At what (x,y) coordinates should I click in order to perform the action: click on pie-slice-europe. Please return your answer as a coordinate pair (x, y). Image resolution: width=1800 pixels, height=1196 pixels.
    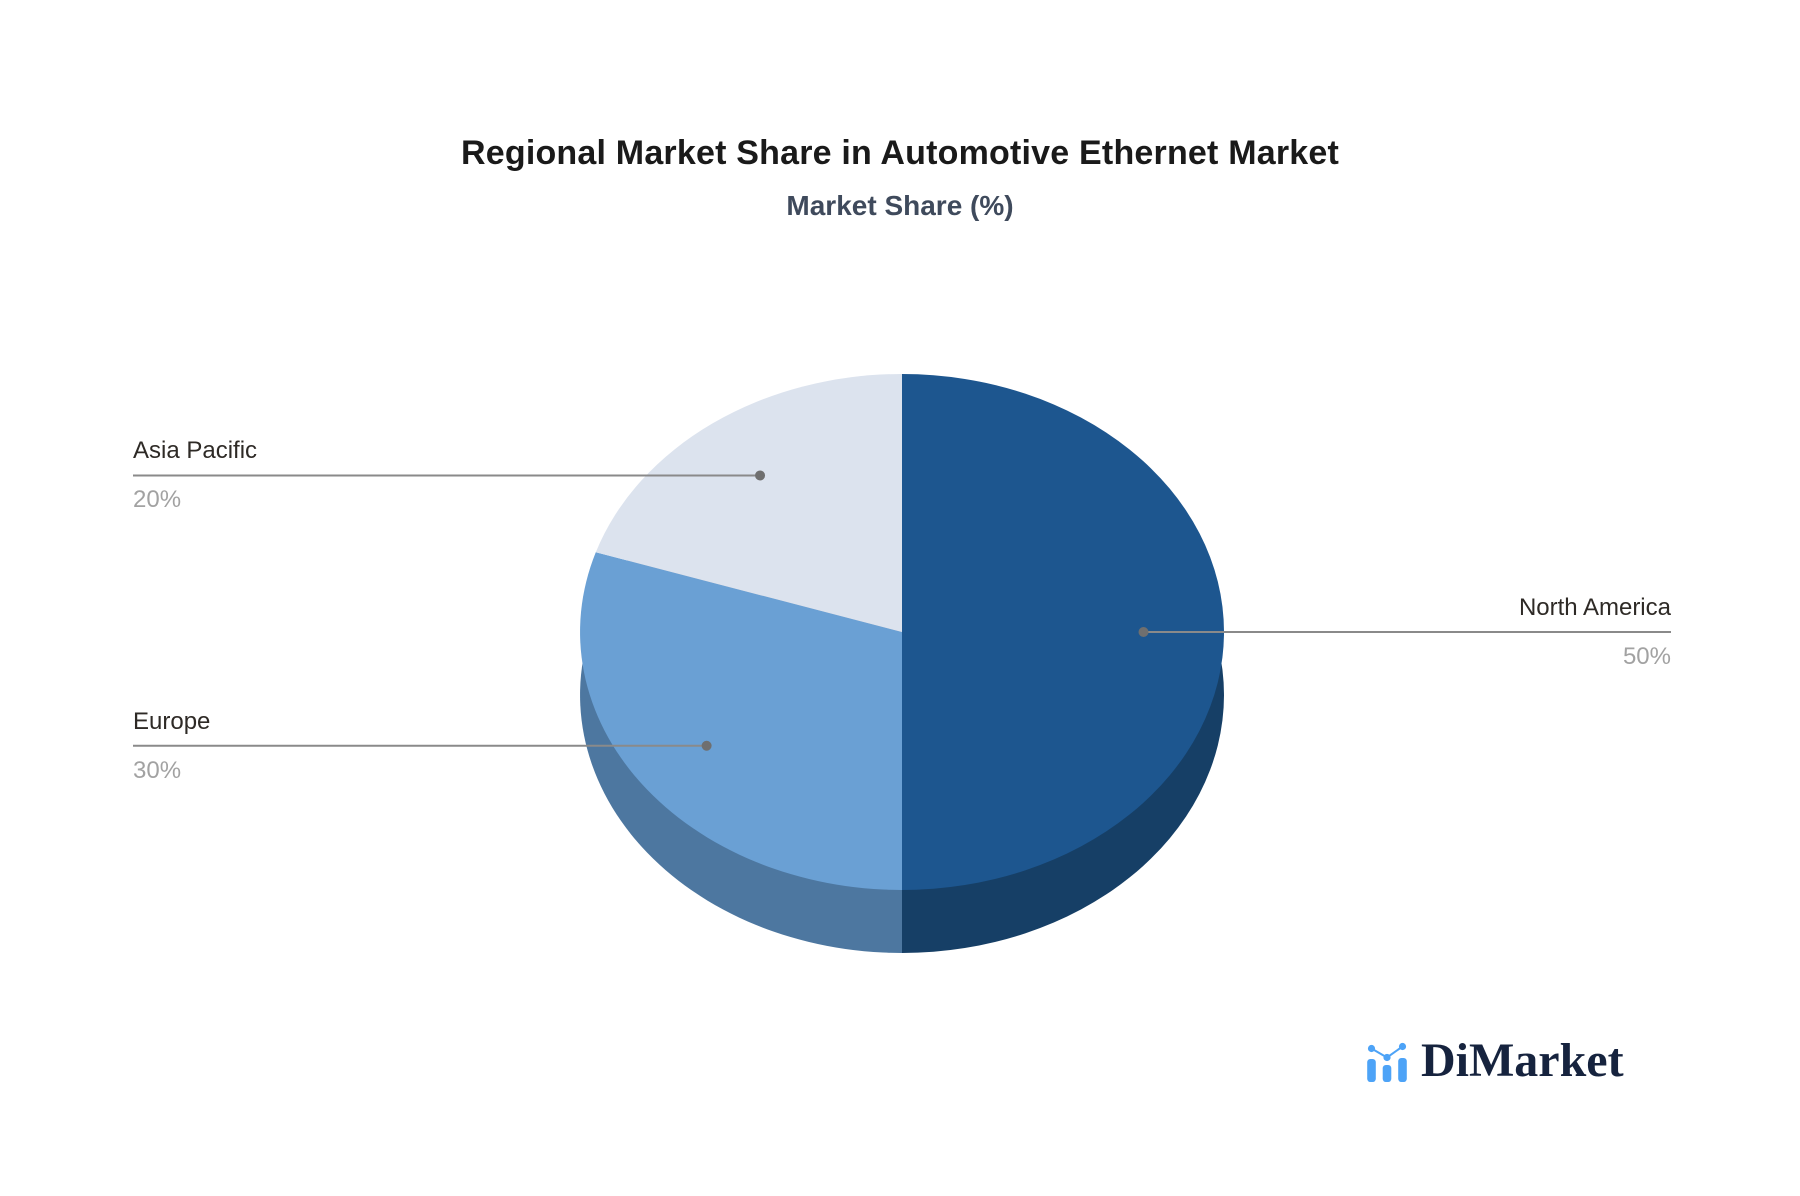
    Looking at the image, I should click on (741, 721).